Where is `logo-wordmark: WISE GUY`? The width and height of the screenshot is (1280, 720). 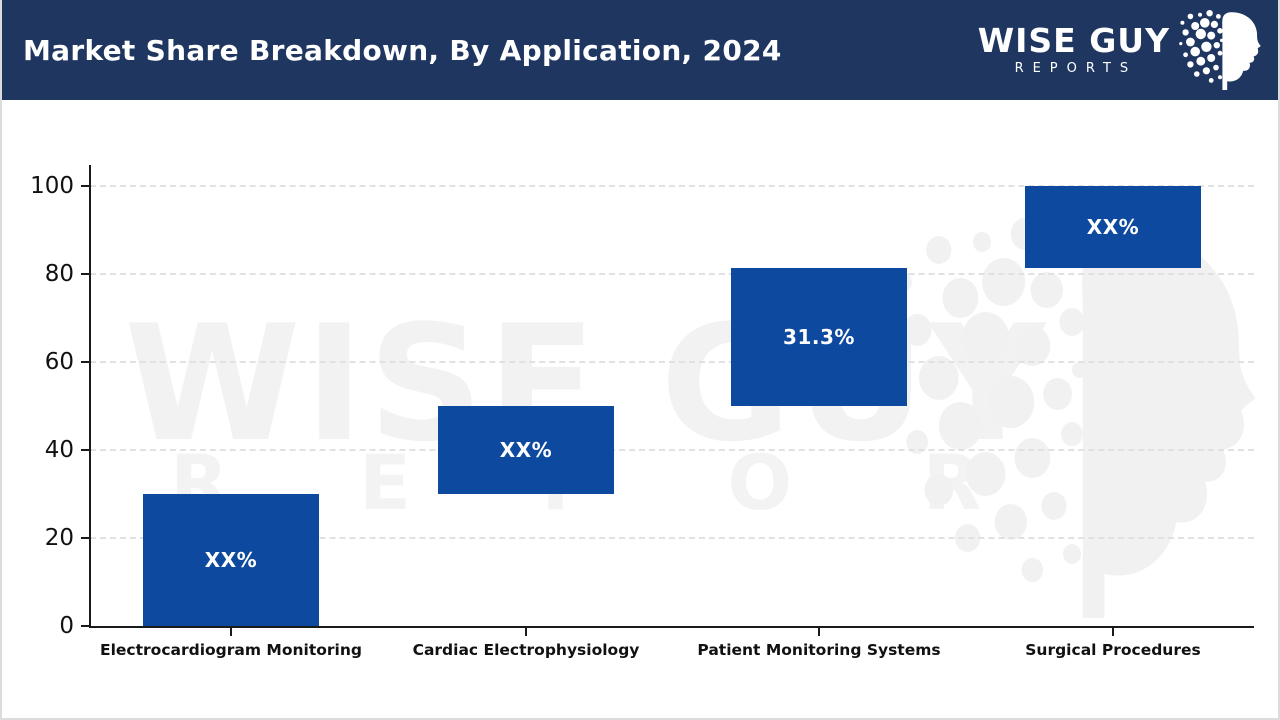
logo-wordmark: WISE GUY is located at coordinates (1073, 40).